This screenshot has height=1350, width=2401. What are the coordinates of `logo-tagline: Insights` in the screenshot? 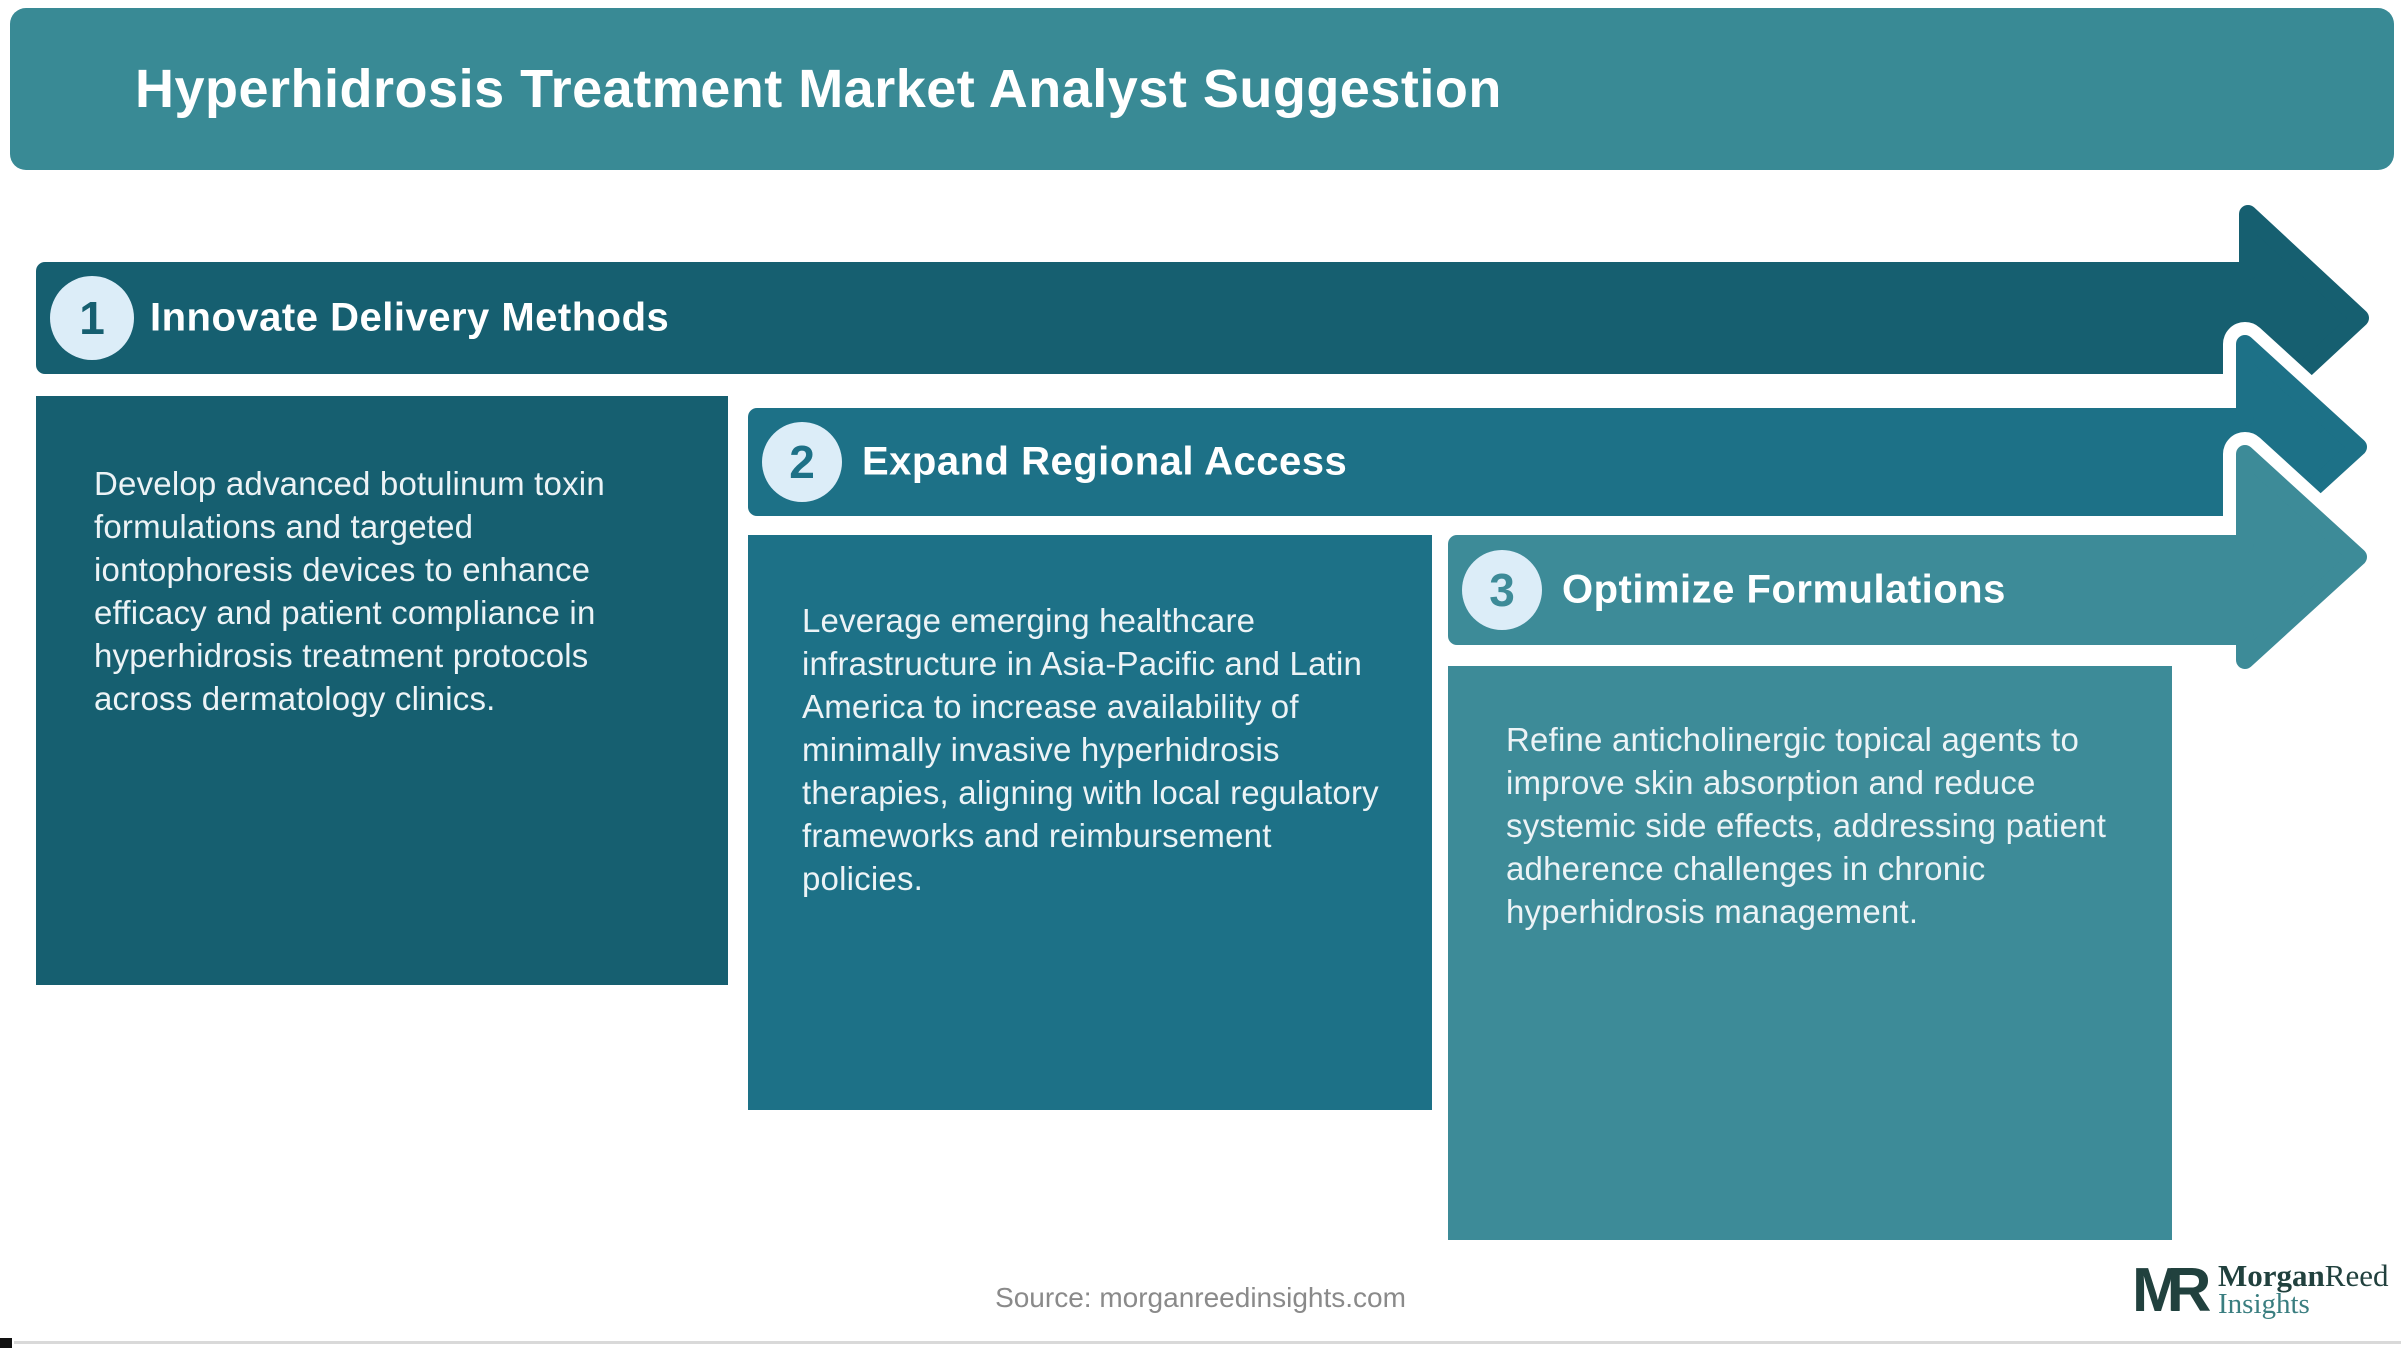 It's located at (2264, 1304).